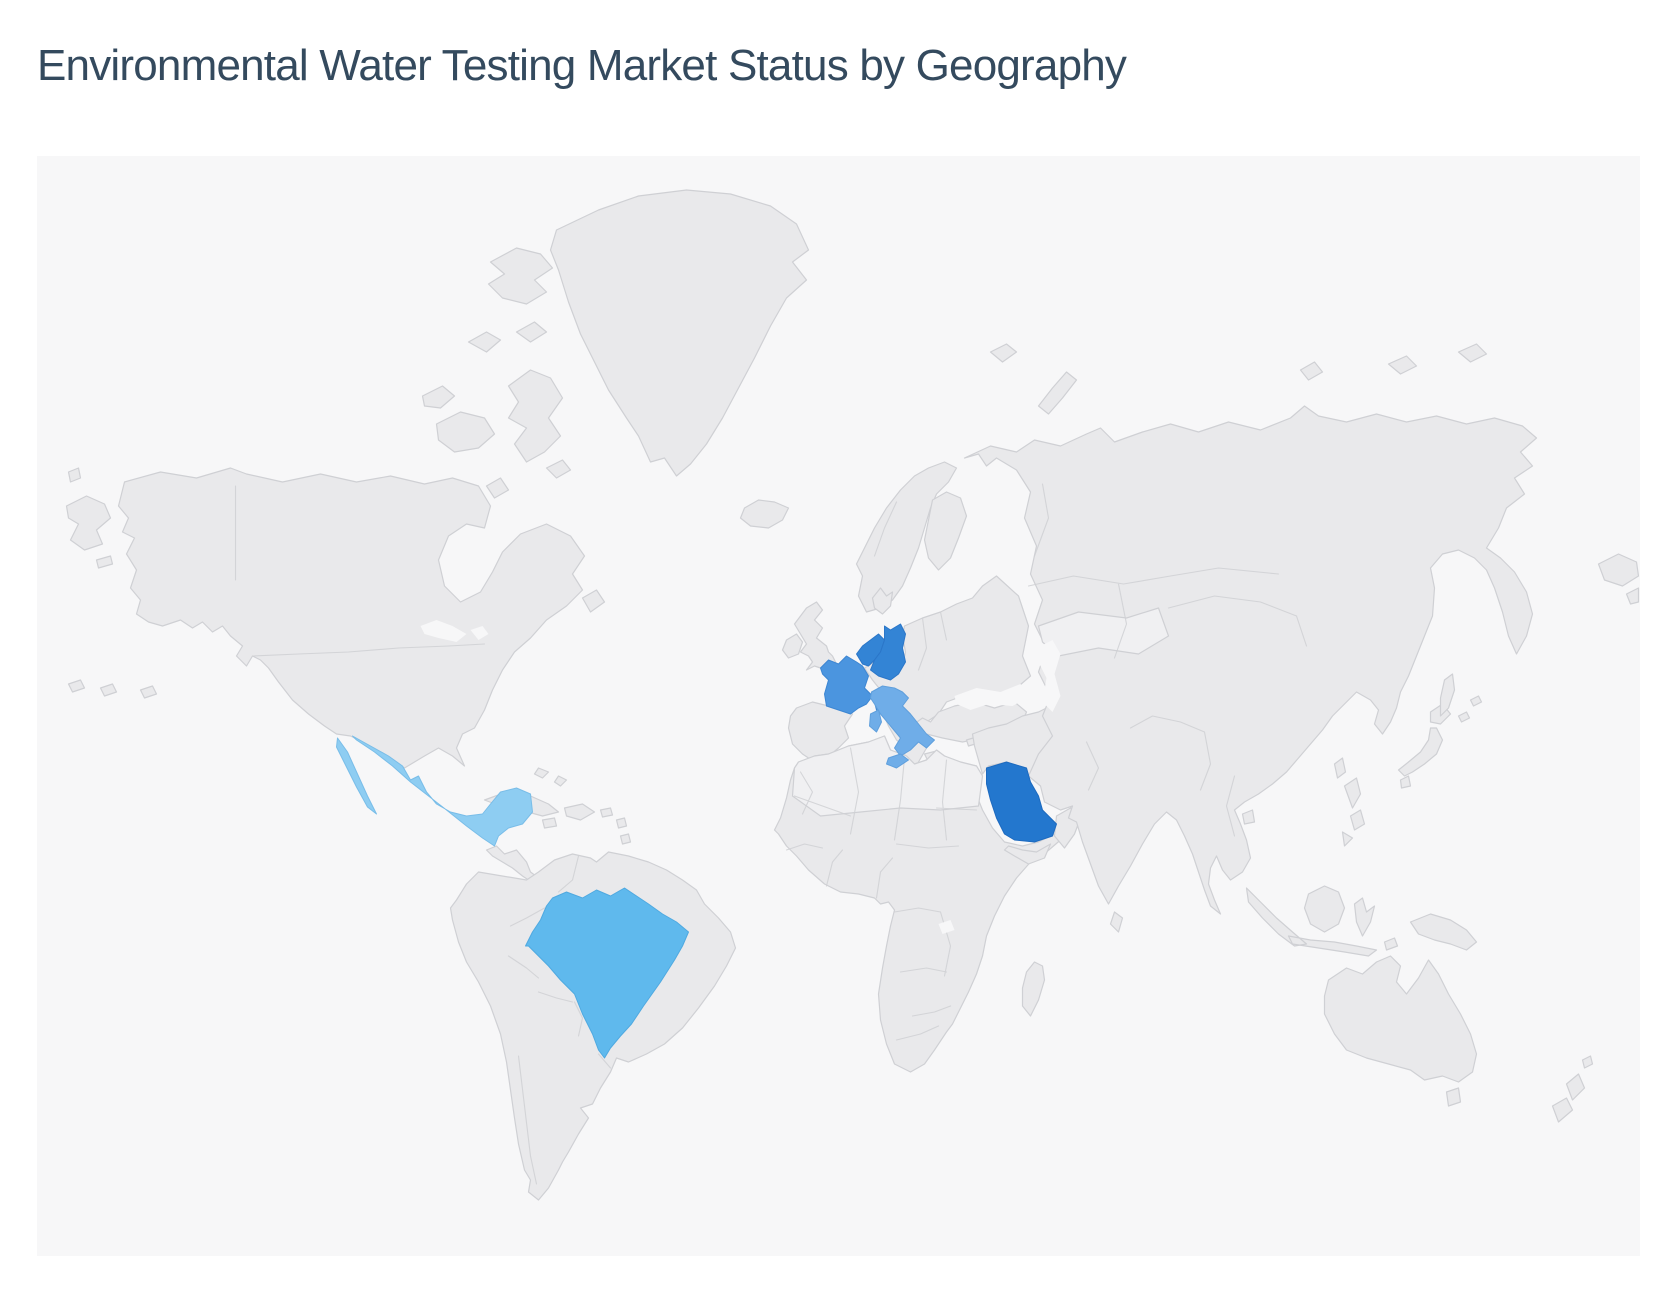 This screenshot has height=1312, width=1680. What do you see at coordinates (946, 926) in the screenshot?
I see `lake-victoria` at bounding box center [946, 926].